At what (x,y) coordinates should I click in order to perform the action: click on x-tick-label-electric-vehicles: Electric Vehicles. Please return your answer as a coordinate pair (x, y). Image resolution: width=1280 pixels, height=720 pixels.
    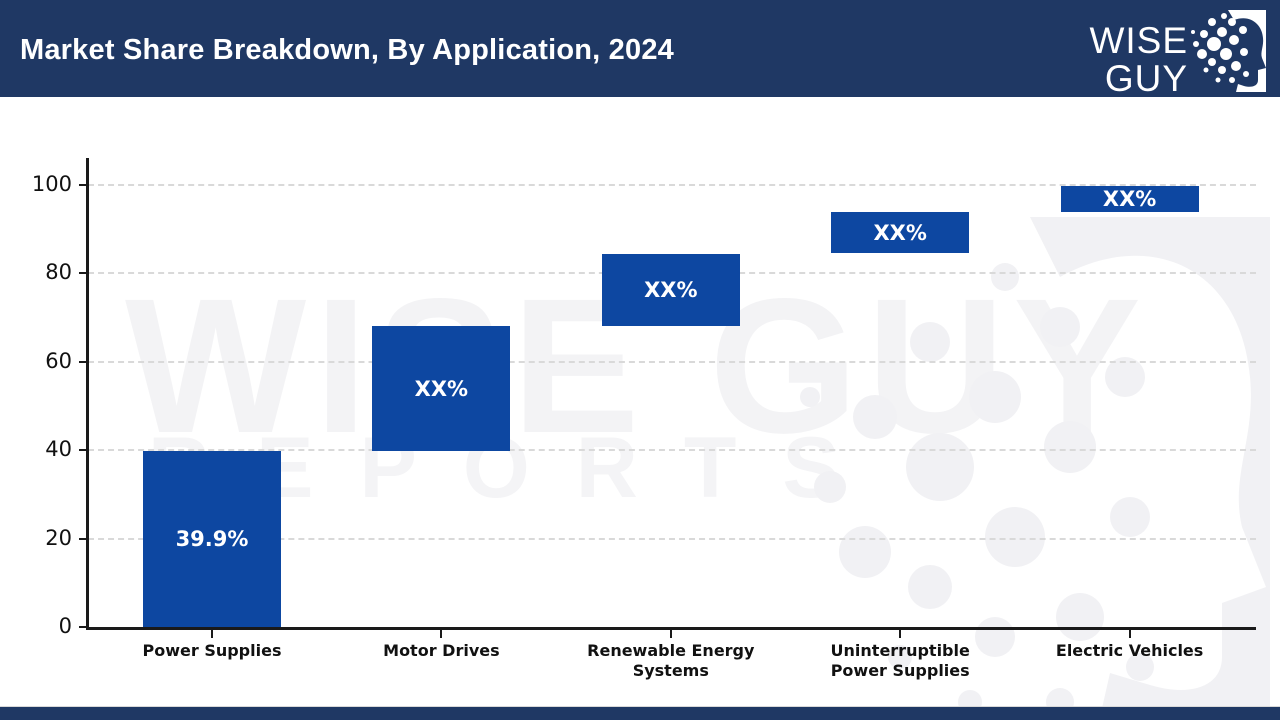
    Looking at the image, I should click on (1129, 650).